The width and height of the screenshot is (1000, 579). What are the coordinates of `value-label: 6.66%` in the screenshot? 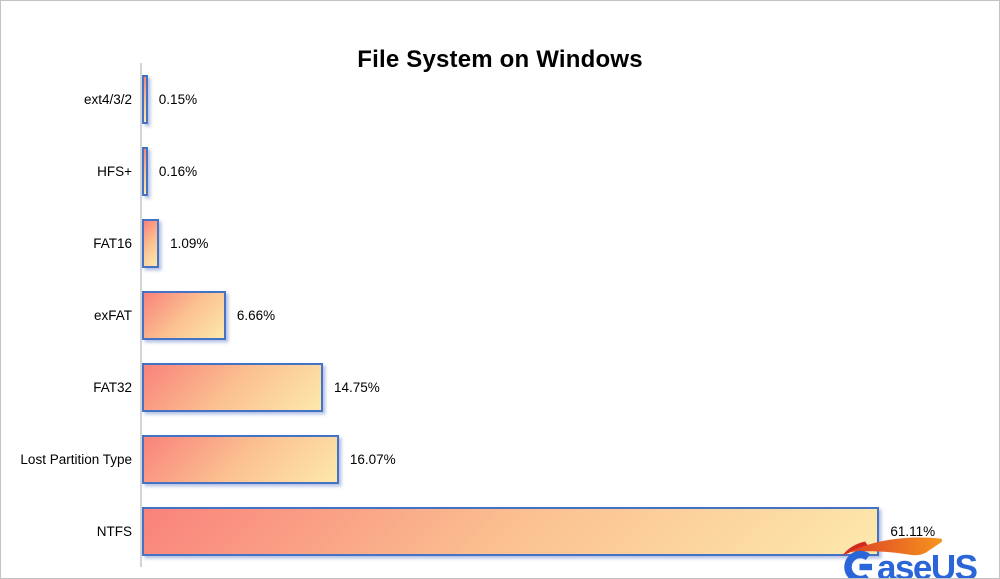 It's located at (256, 315).